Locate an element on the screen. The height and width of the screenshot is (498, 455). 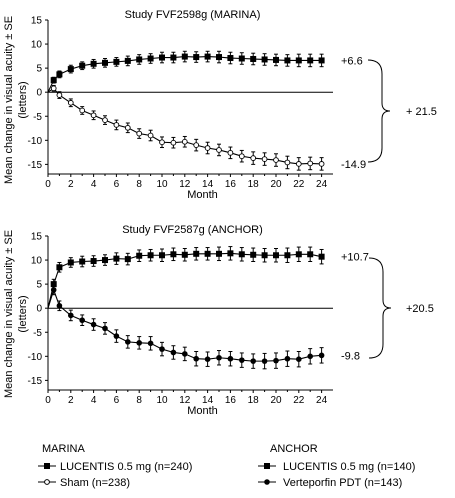
y-tick-label: 0 is located at coordinates (39, 93).